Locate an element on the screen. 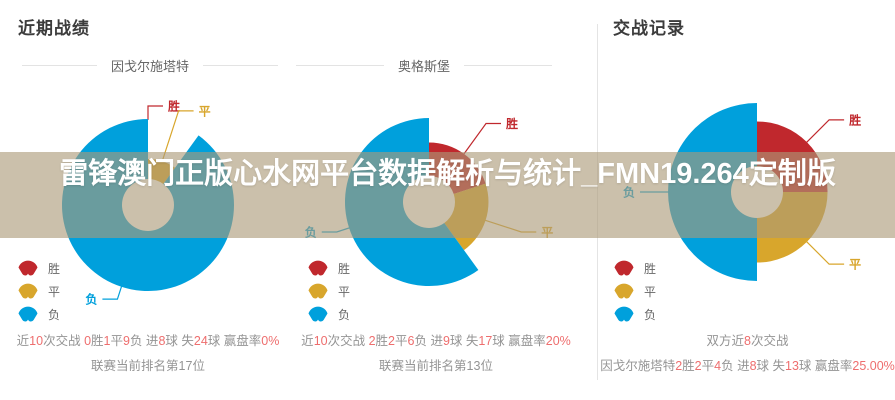 The width and height of the screenshot is (895, 400). h2h-record-line: 因戈尔施塔特2胜2平4负 进8球 失13球 赢盘率25.00% is located at coordinates (747, 366).